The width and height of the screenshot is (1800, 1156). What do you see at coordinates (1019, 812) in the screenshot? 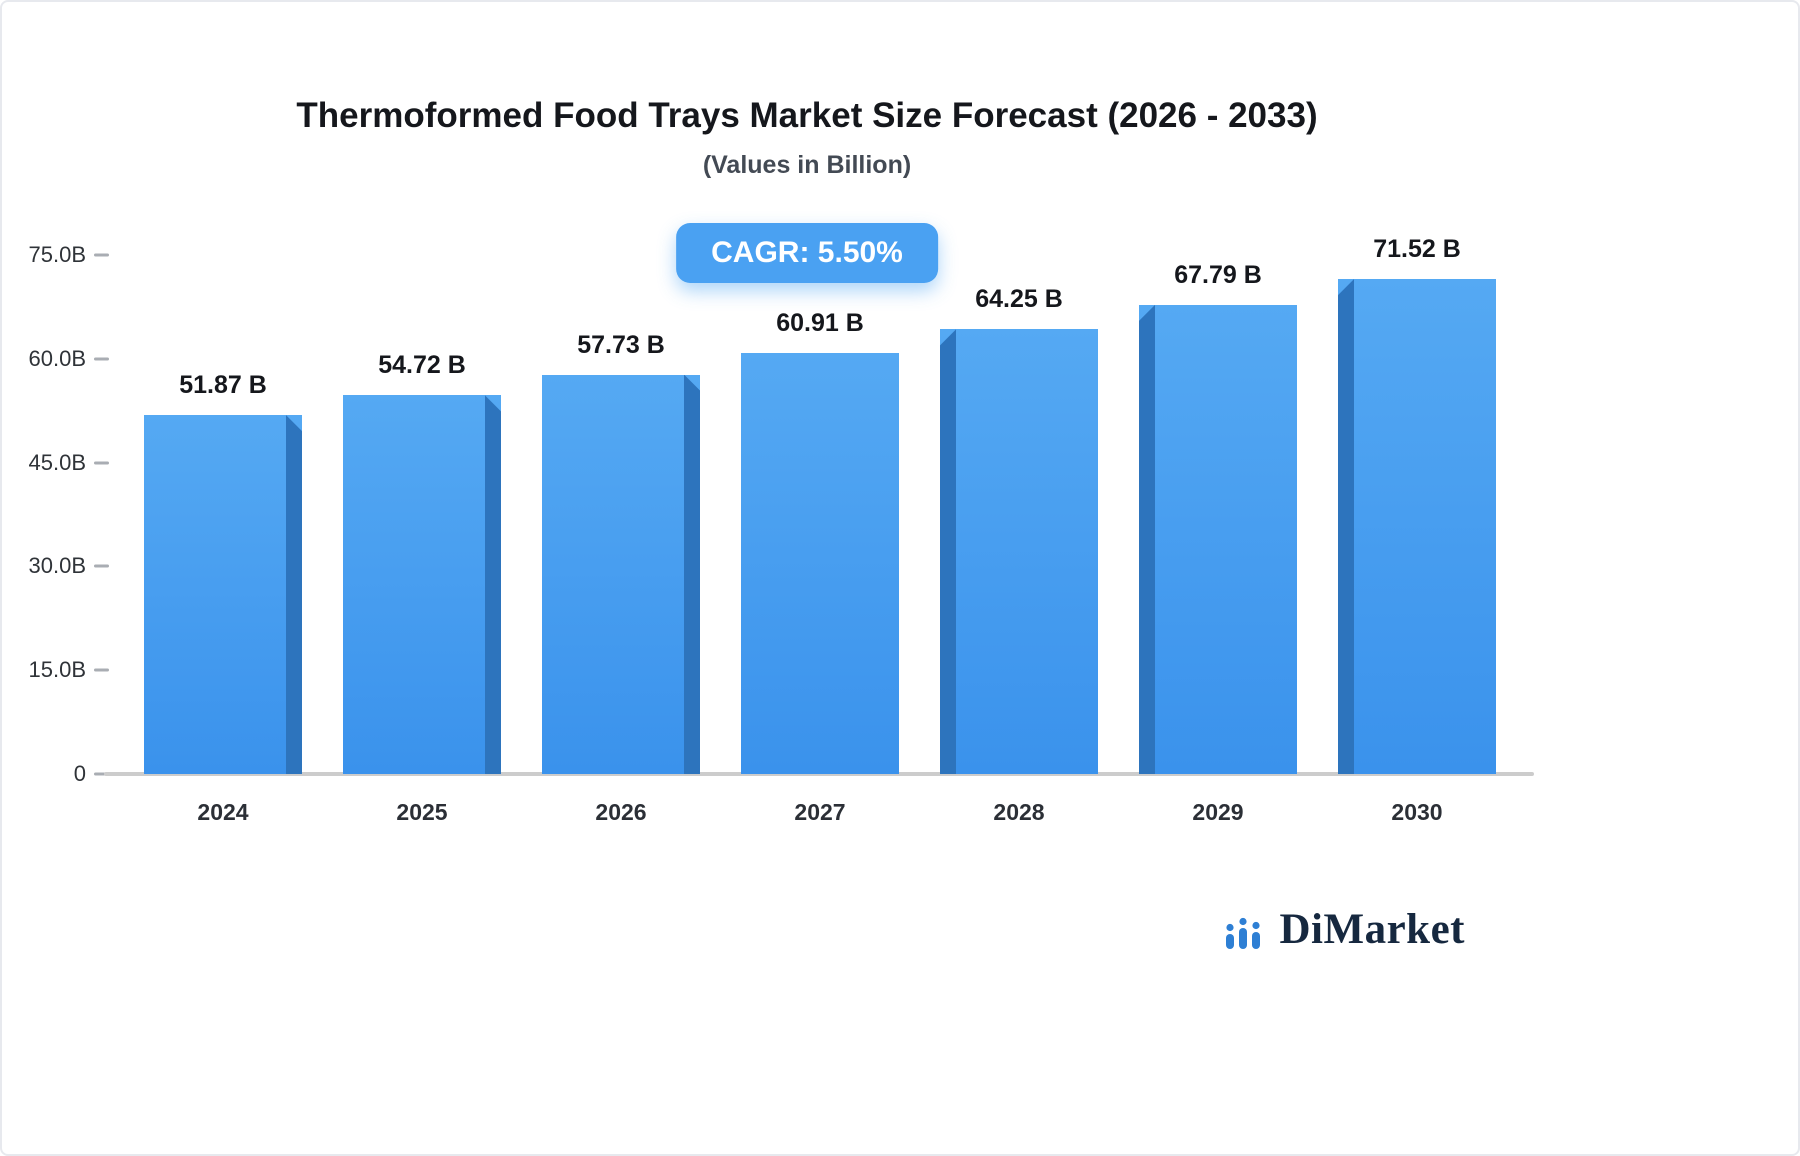
I see `x-axis-label: 2028` at bounding box center [1019, 812].